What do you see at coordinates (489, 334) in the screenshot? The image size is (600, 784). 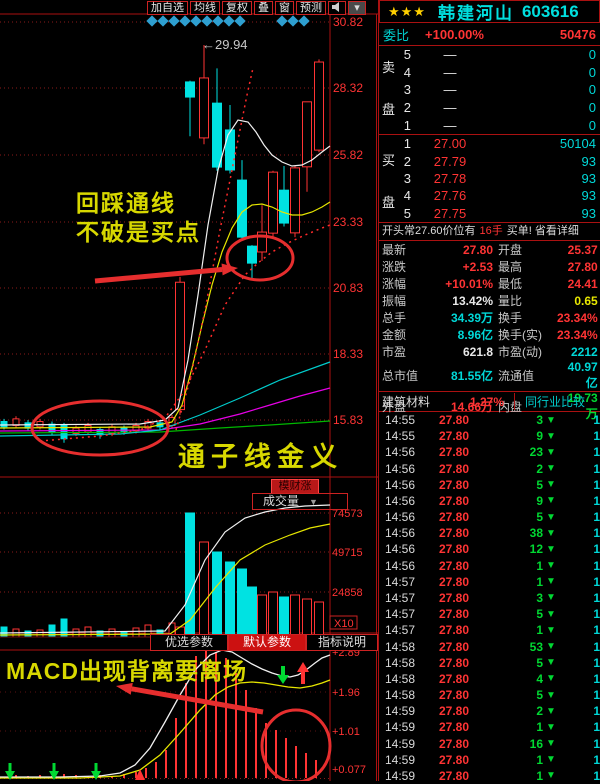 I see `quote-row: 金额 8.96亿 换手(实) 23.34%` at bounding box center [489, 334].